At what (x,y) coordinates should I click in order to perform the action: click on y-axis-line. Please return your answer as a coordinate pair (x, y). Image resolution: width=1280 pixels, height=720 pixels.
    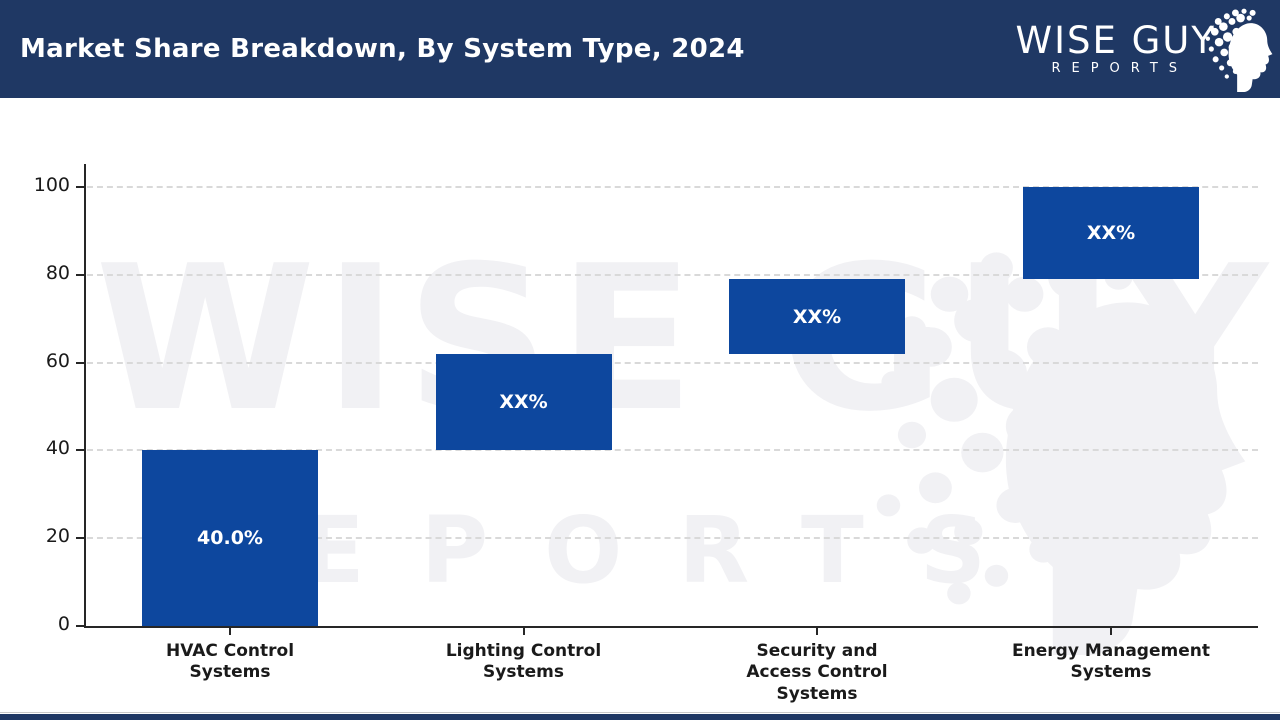
    Looking at the image, I should click on (85, 396).